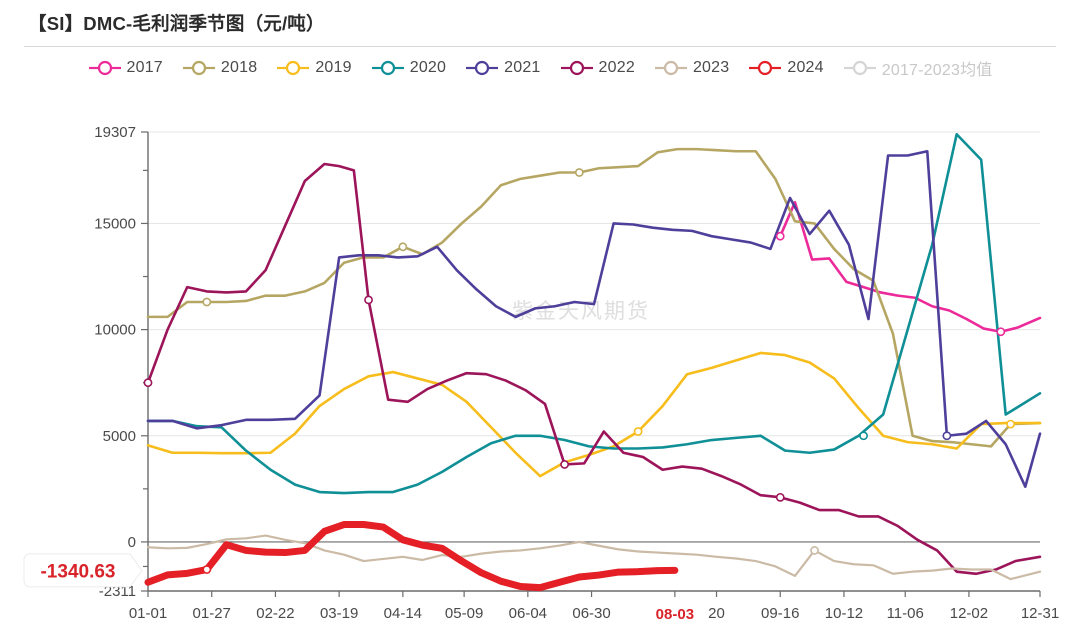 Image resolution: width=1080 pixels, height=638 pixels. I want to click on x-tick-label: 12-02, so click(969, 613).